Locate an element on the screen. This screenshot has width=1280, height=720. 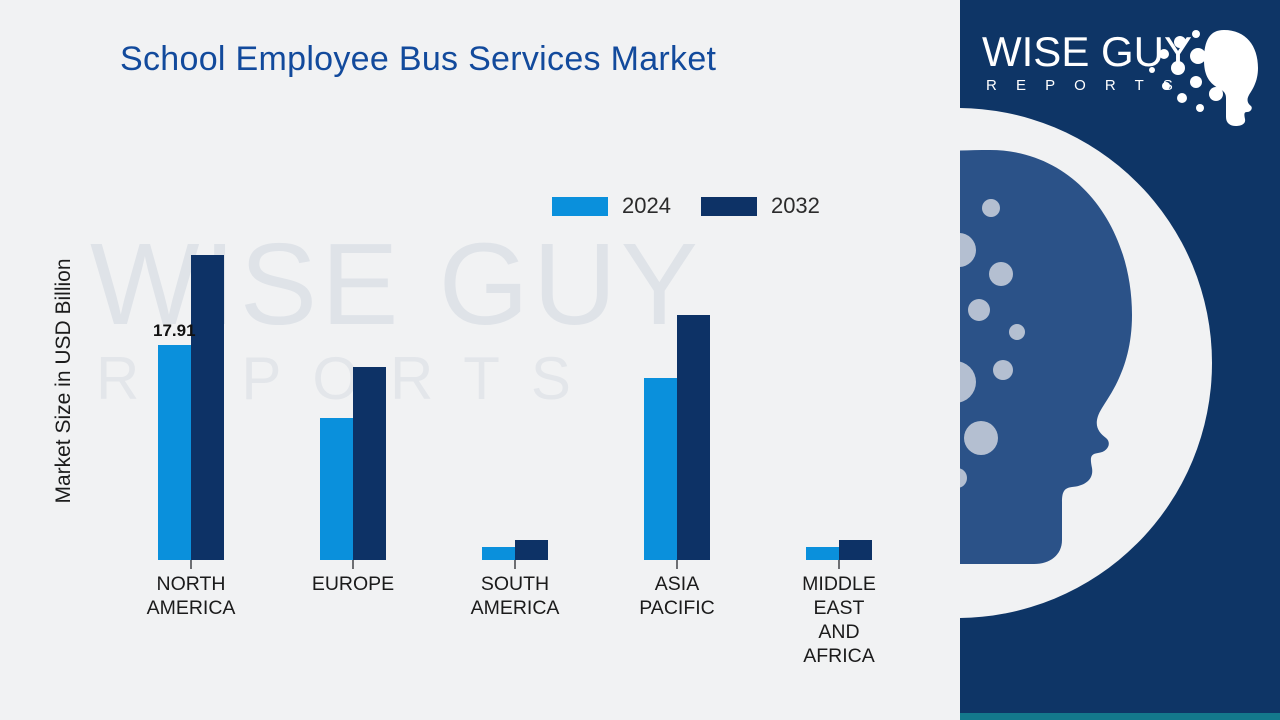
bar-group: ASIA PACIFIC is located at coordinates (677, 409).